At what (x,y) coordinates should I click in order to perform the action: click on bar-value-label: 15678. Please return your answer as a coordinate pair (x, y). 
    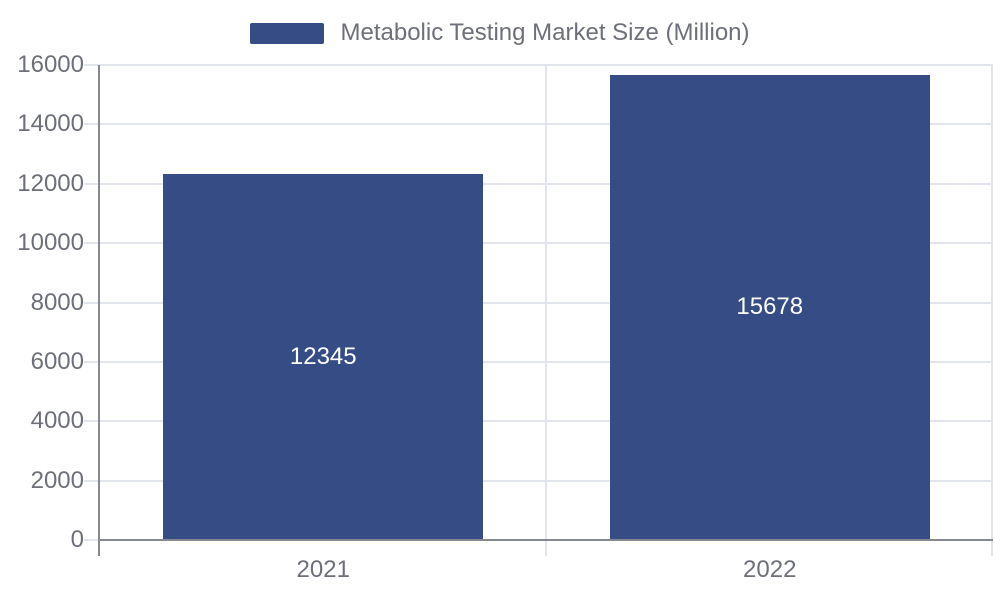
    Looking at the image, I should click on (770, 307).